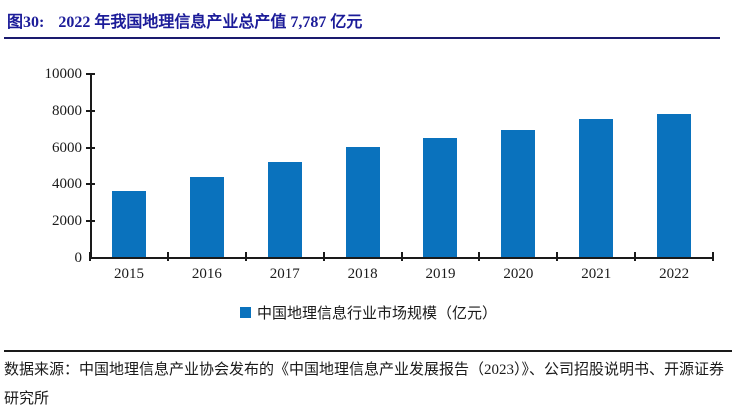  I want to click on x-category-label: 2018, so click(362, 274).